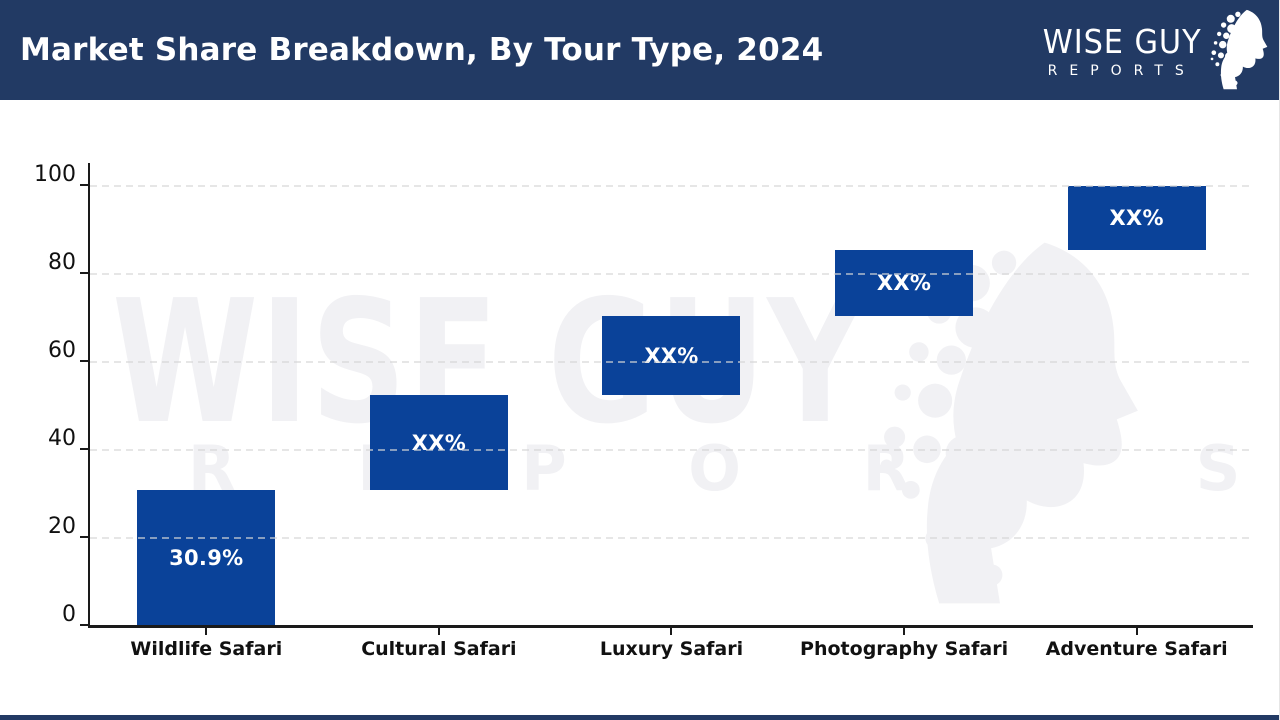 The width and height of the screenshot is (1280, 720). I want to click on y-axis: 0 20 40 60 80 100, so click(44, 393).